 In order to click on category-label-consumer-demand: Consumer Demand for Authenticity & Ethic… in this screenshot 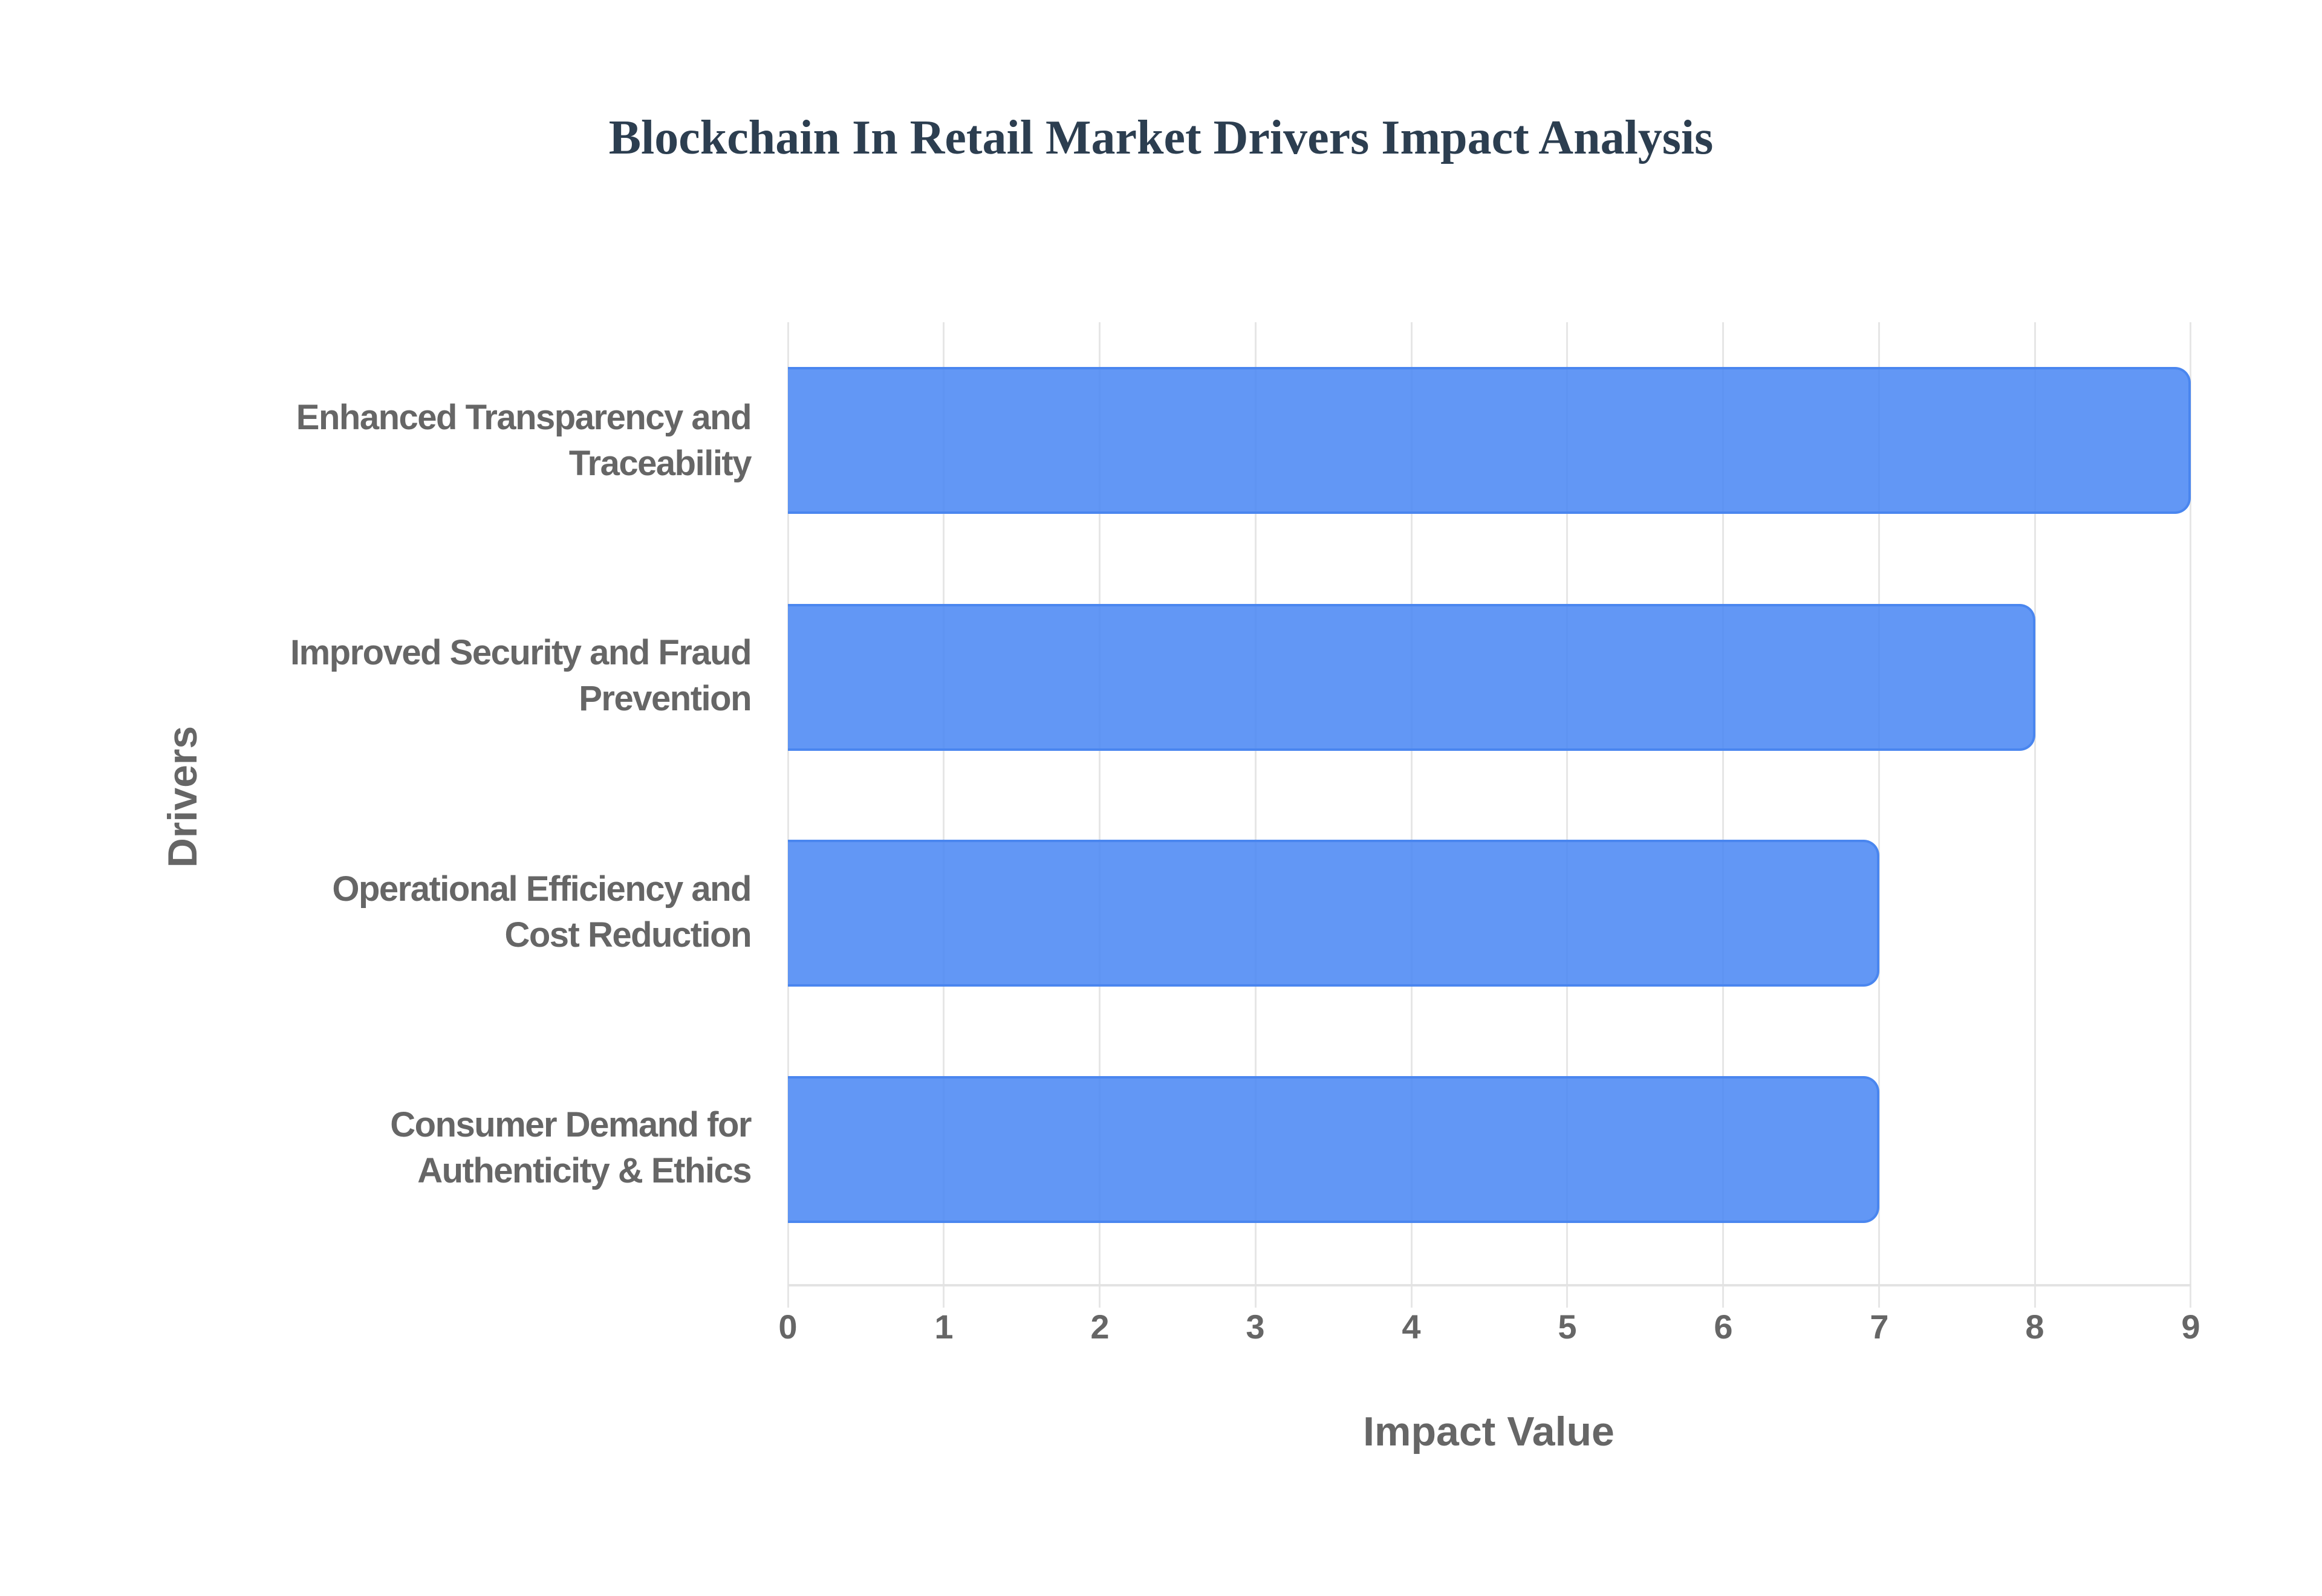, I will do `click(449, 1148)`.